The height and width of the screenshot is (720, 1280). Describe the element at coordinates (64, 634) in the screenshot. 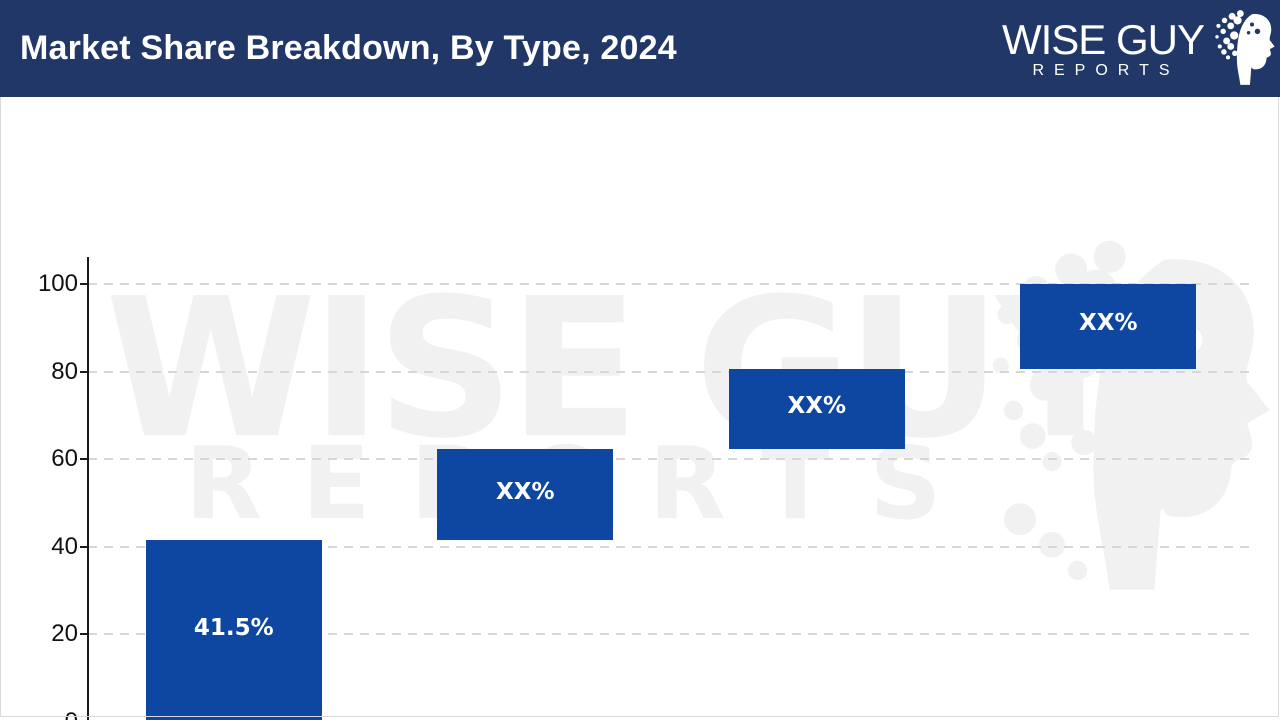

I see `y-tick-label-20: 20` at that location.